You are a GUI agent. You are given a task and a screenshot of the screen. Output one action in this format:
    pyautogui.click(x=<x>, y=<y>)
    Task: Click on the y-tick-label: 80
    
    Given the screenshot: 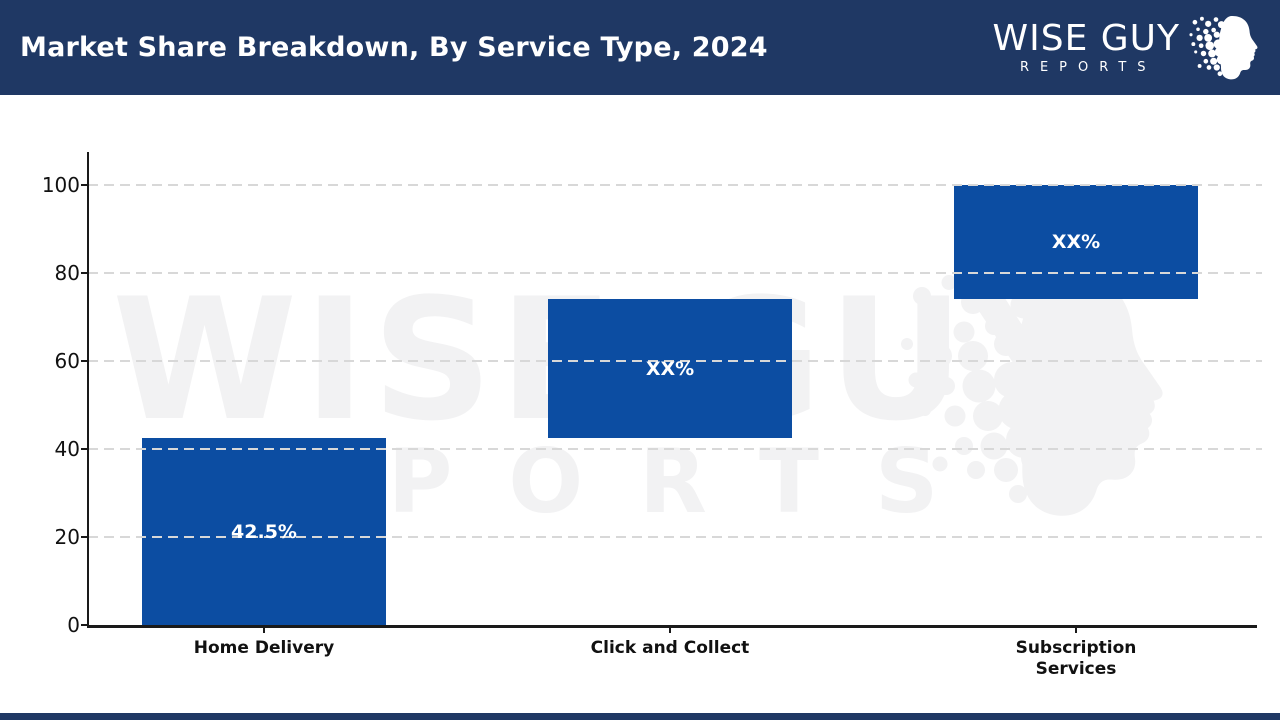 What is the action you would take?
    pyautogui.click(x=67, y=273)
    